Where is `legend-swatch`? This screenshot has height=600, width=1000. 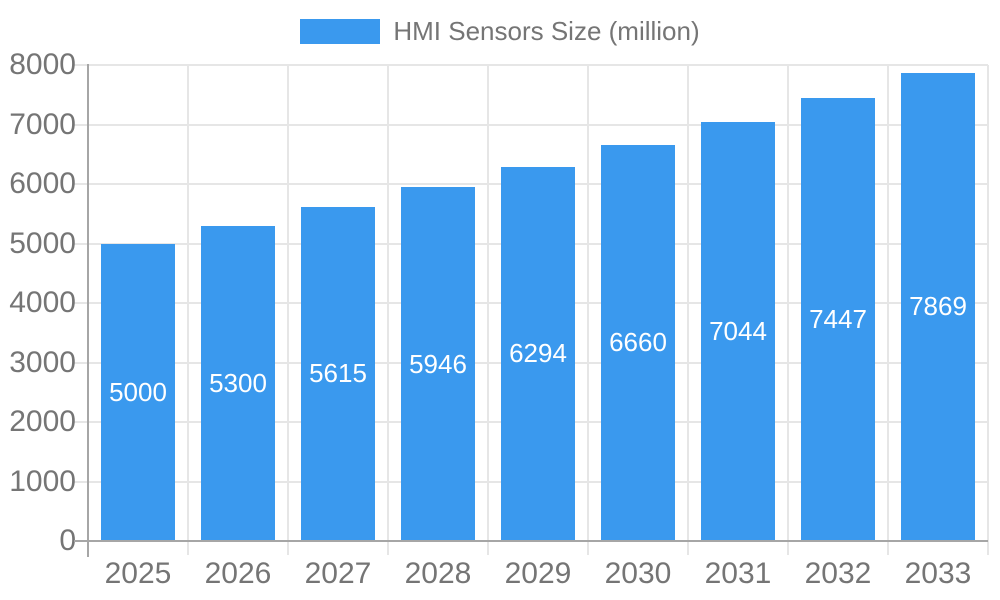
legend-swatch is located at coordinates (340, 31).